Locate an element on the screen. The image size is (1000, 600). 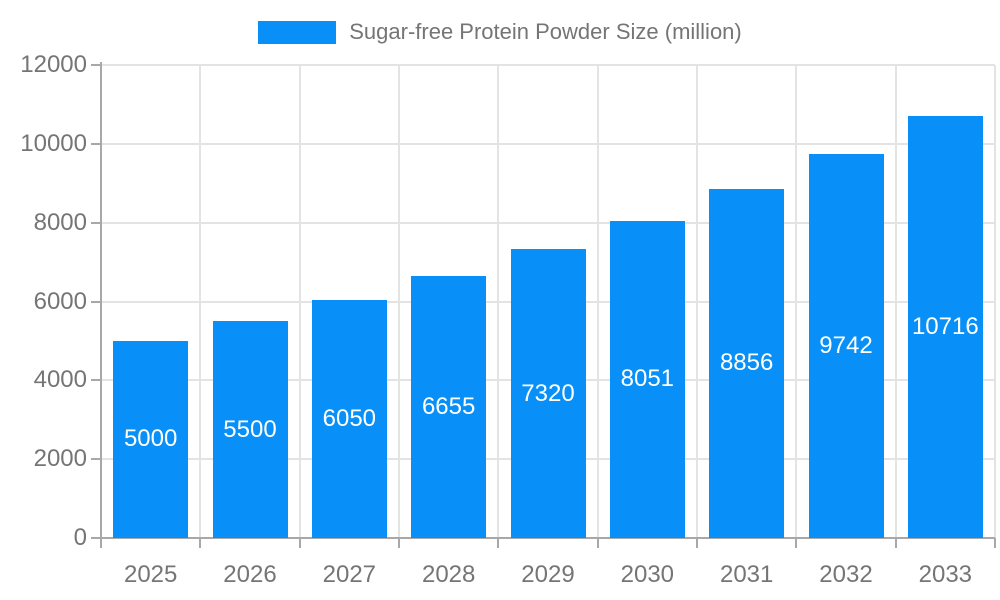
y-axis-line is located at coordinates (101, 305).